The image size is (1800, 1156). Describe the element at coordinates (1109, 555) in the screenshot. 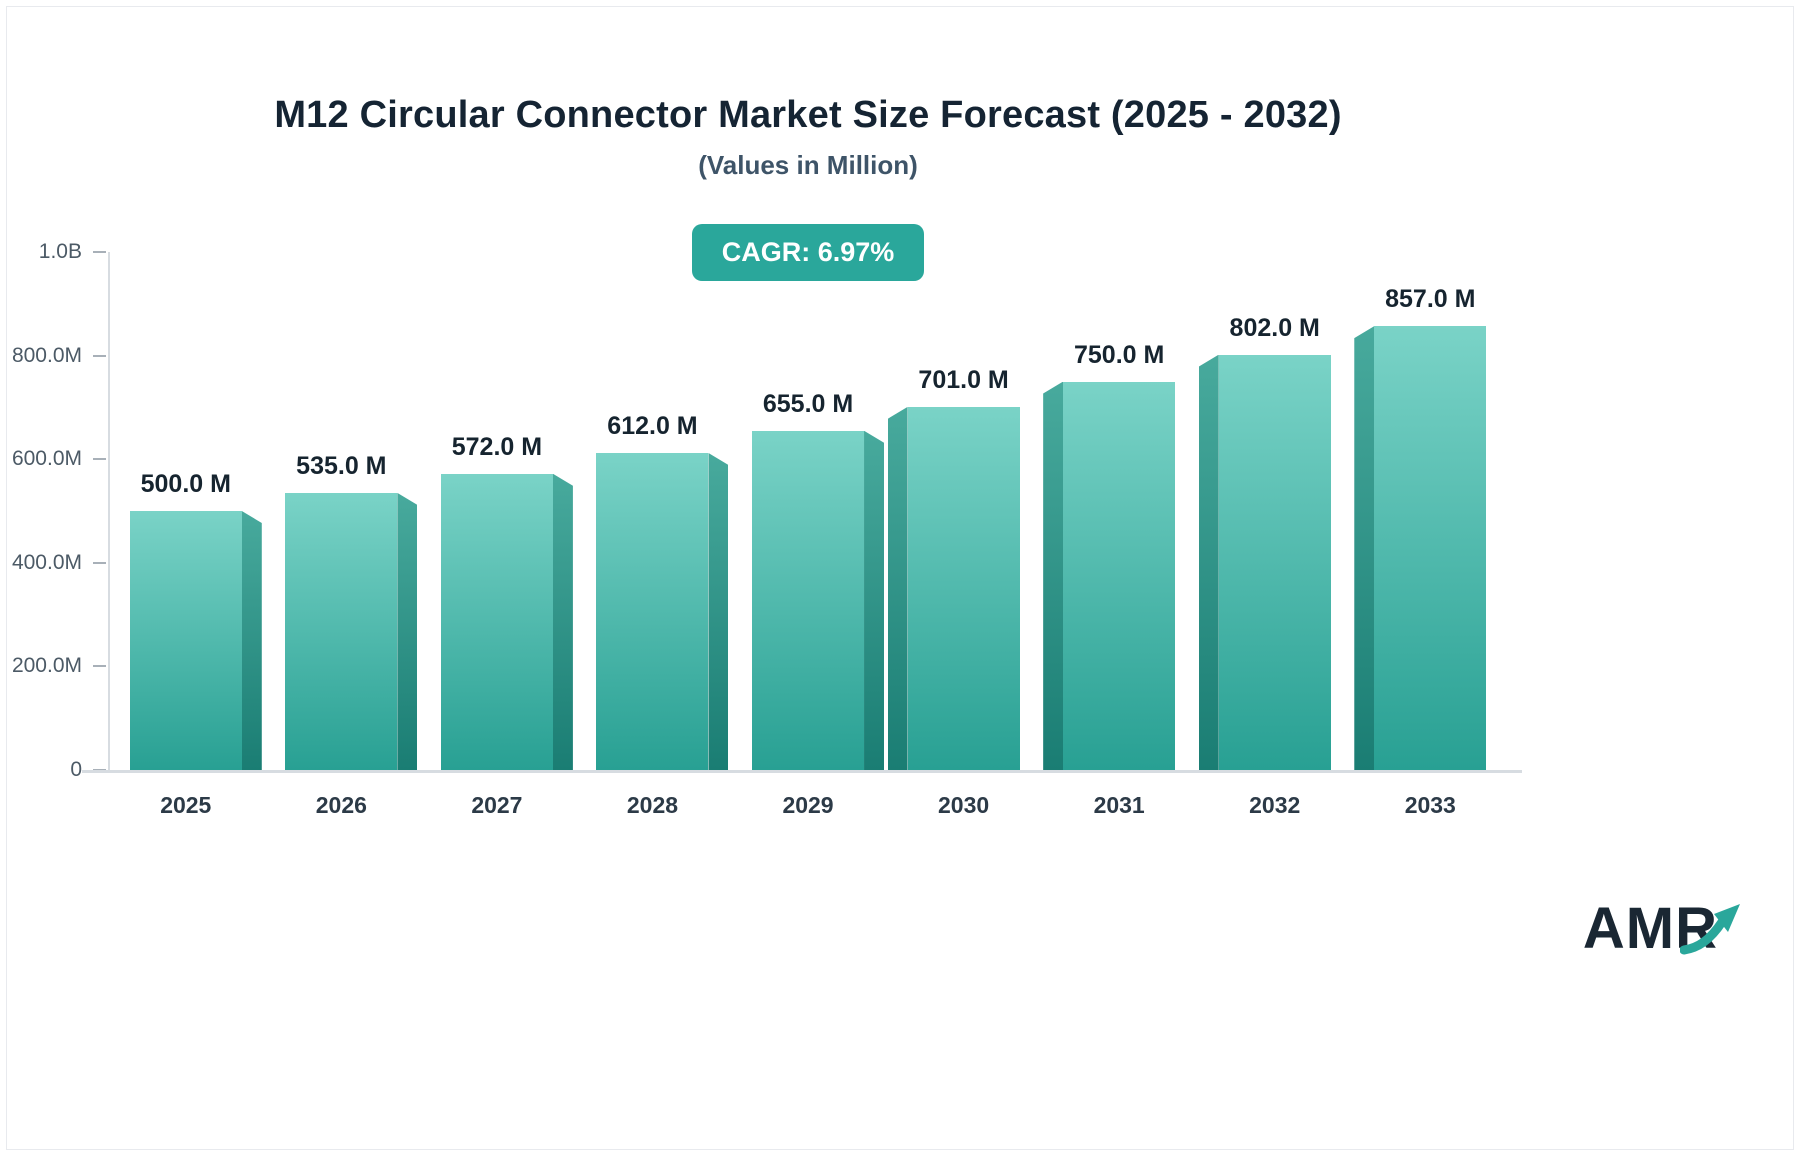

I see `bar: 750.0 M` at that location.